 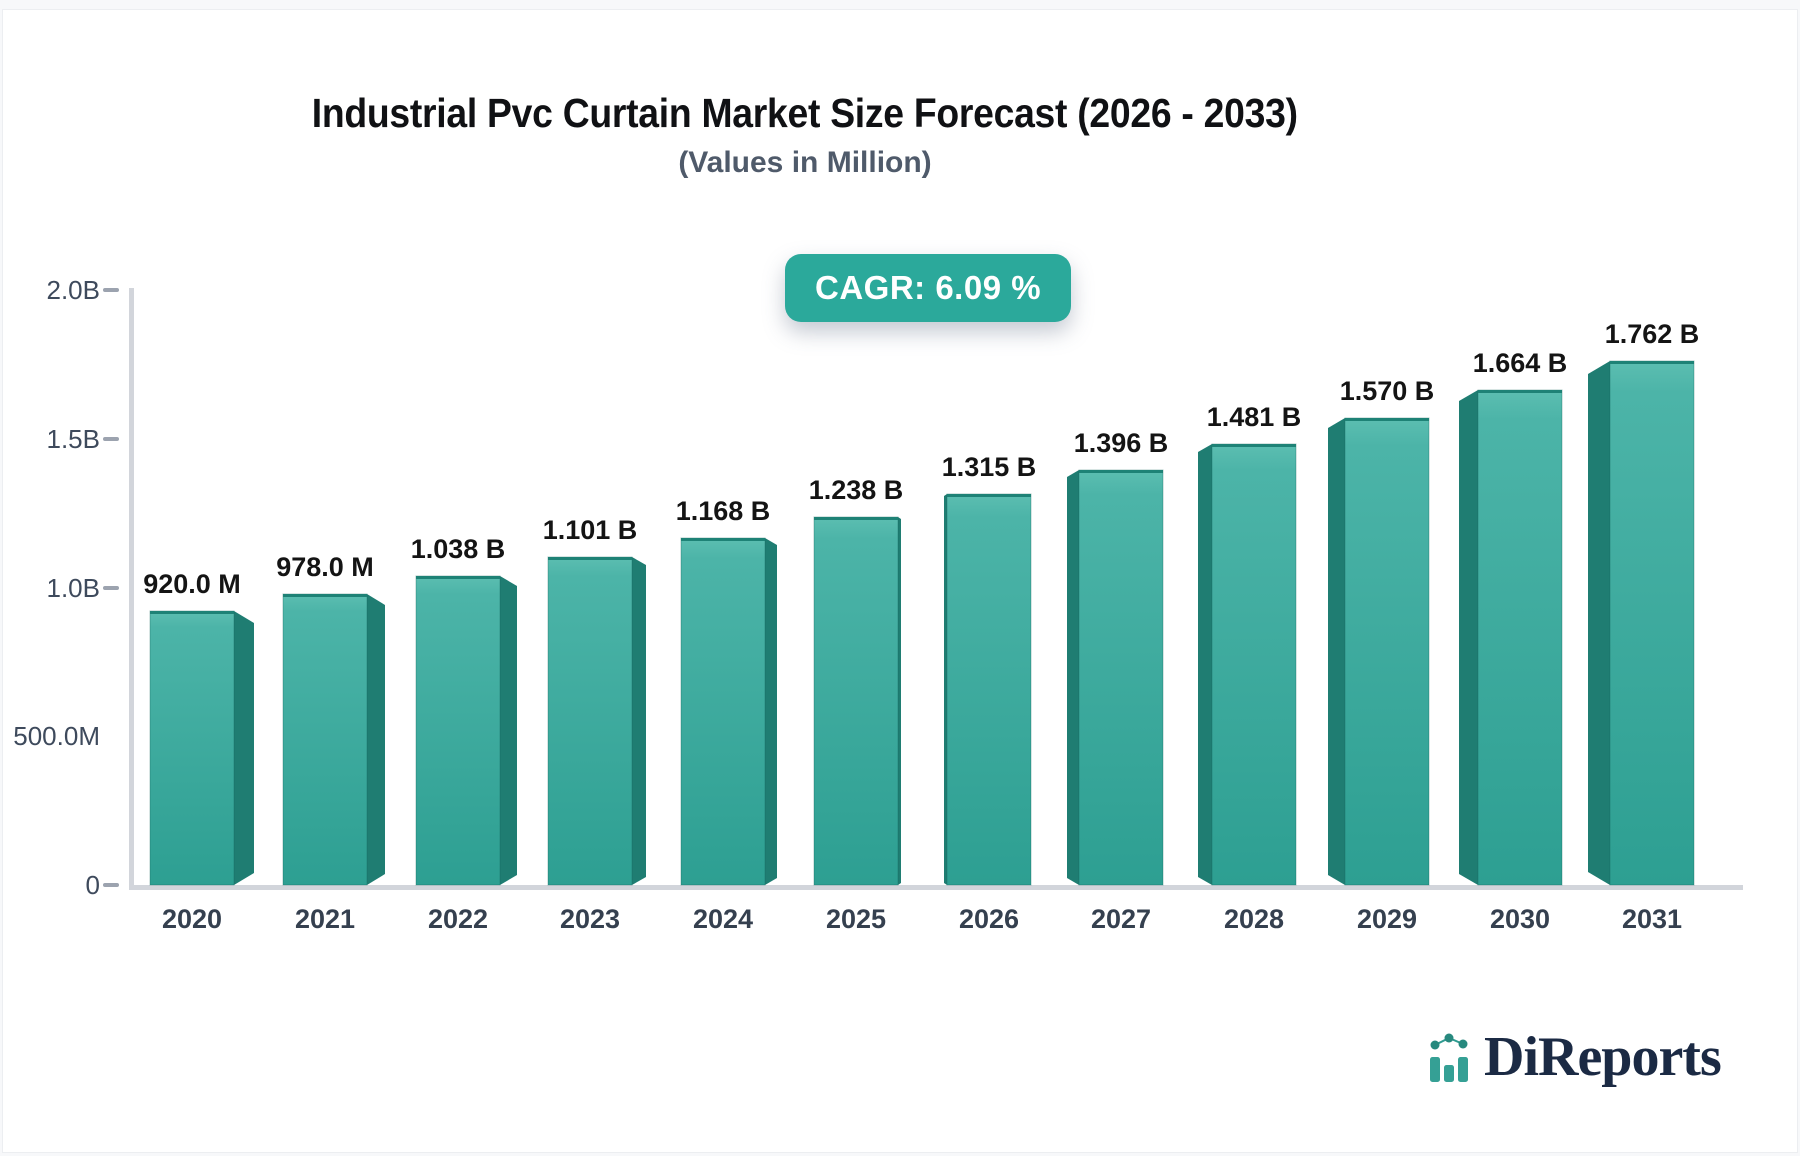 I want to click on bar-value-label: 1.664 B, so click(x=1520, y=363).